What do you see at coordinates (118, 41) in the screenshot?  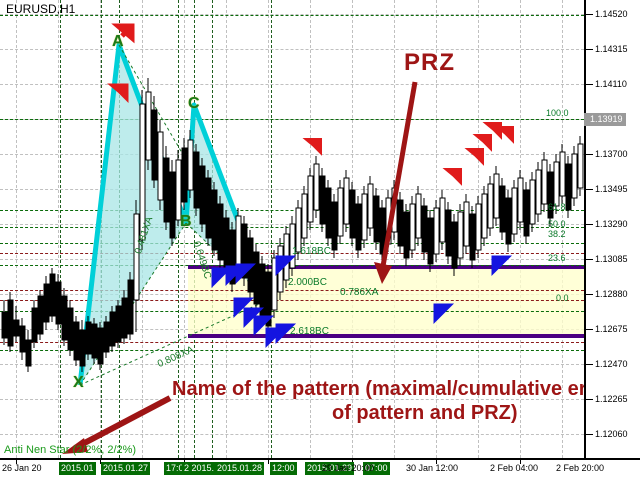 I see `pattern-point-a: A` at bounding box center [118, 41].